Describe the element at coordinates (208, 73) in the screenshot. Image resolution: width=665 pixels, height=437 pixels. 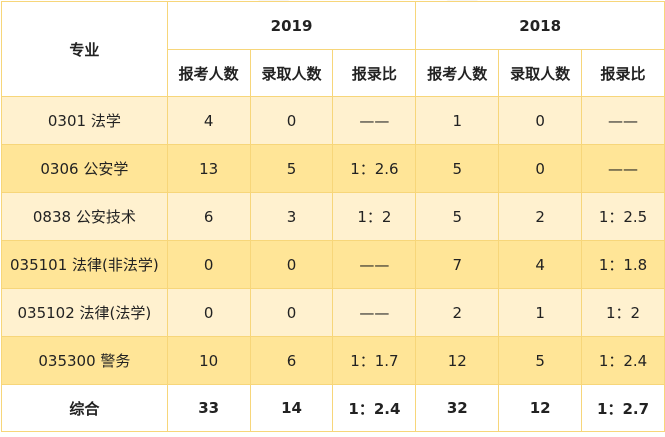
I see `header-2019-applied: 报考人数` at that location.